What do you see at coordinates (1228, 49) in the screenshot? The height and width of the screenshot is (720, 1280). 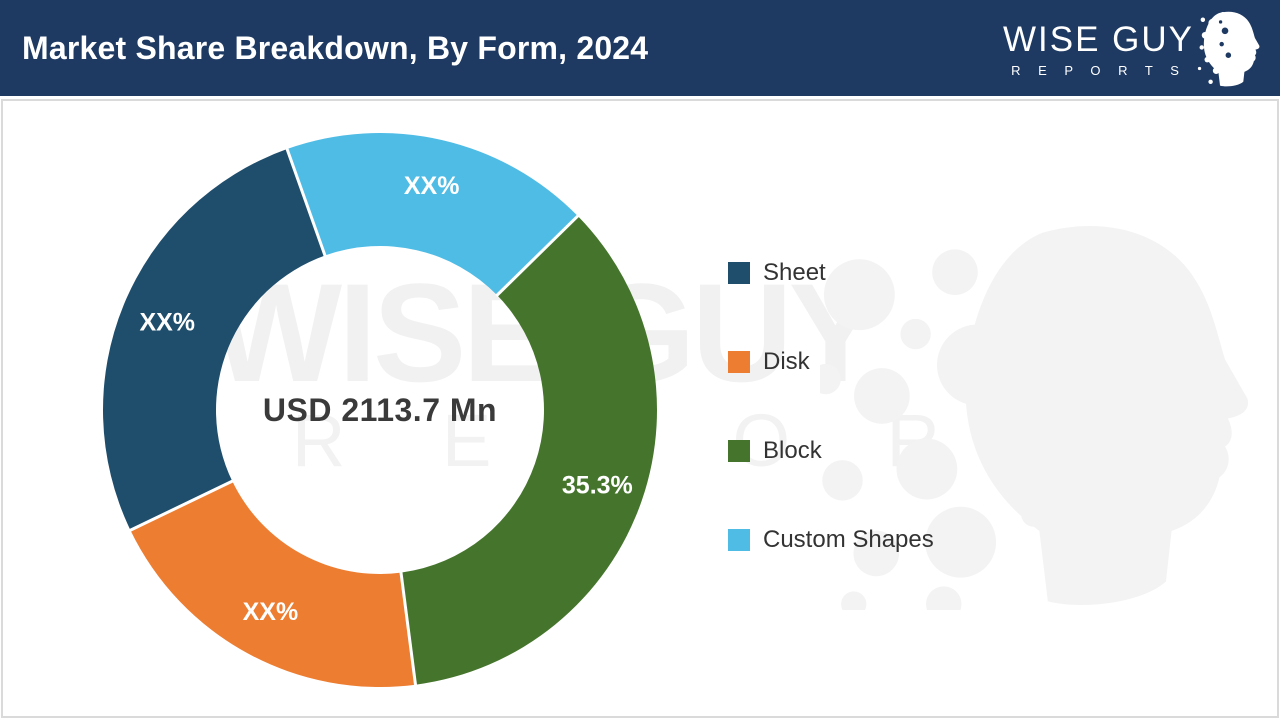 I see `logo-head-icon` at bounding box center [1228, 49].